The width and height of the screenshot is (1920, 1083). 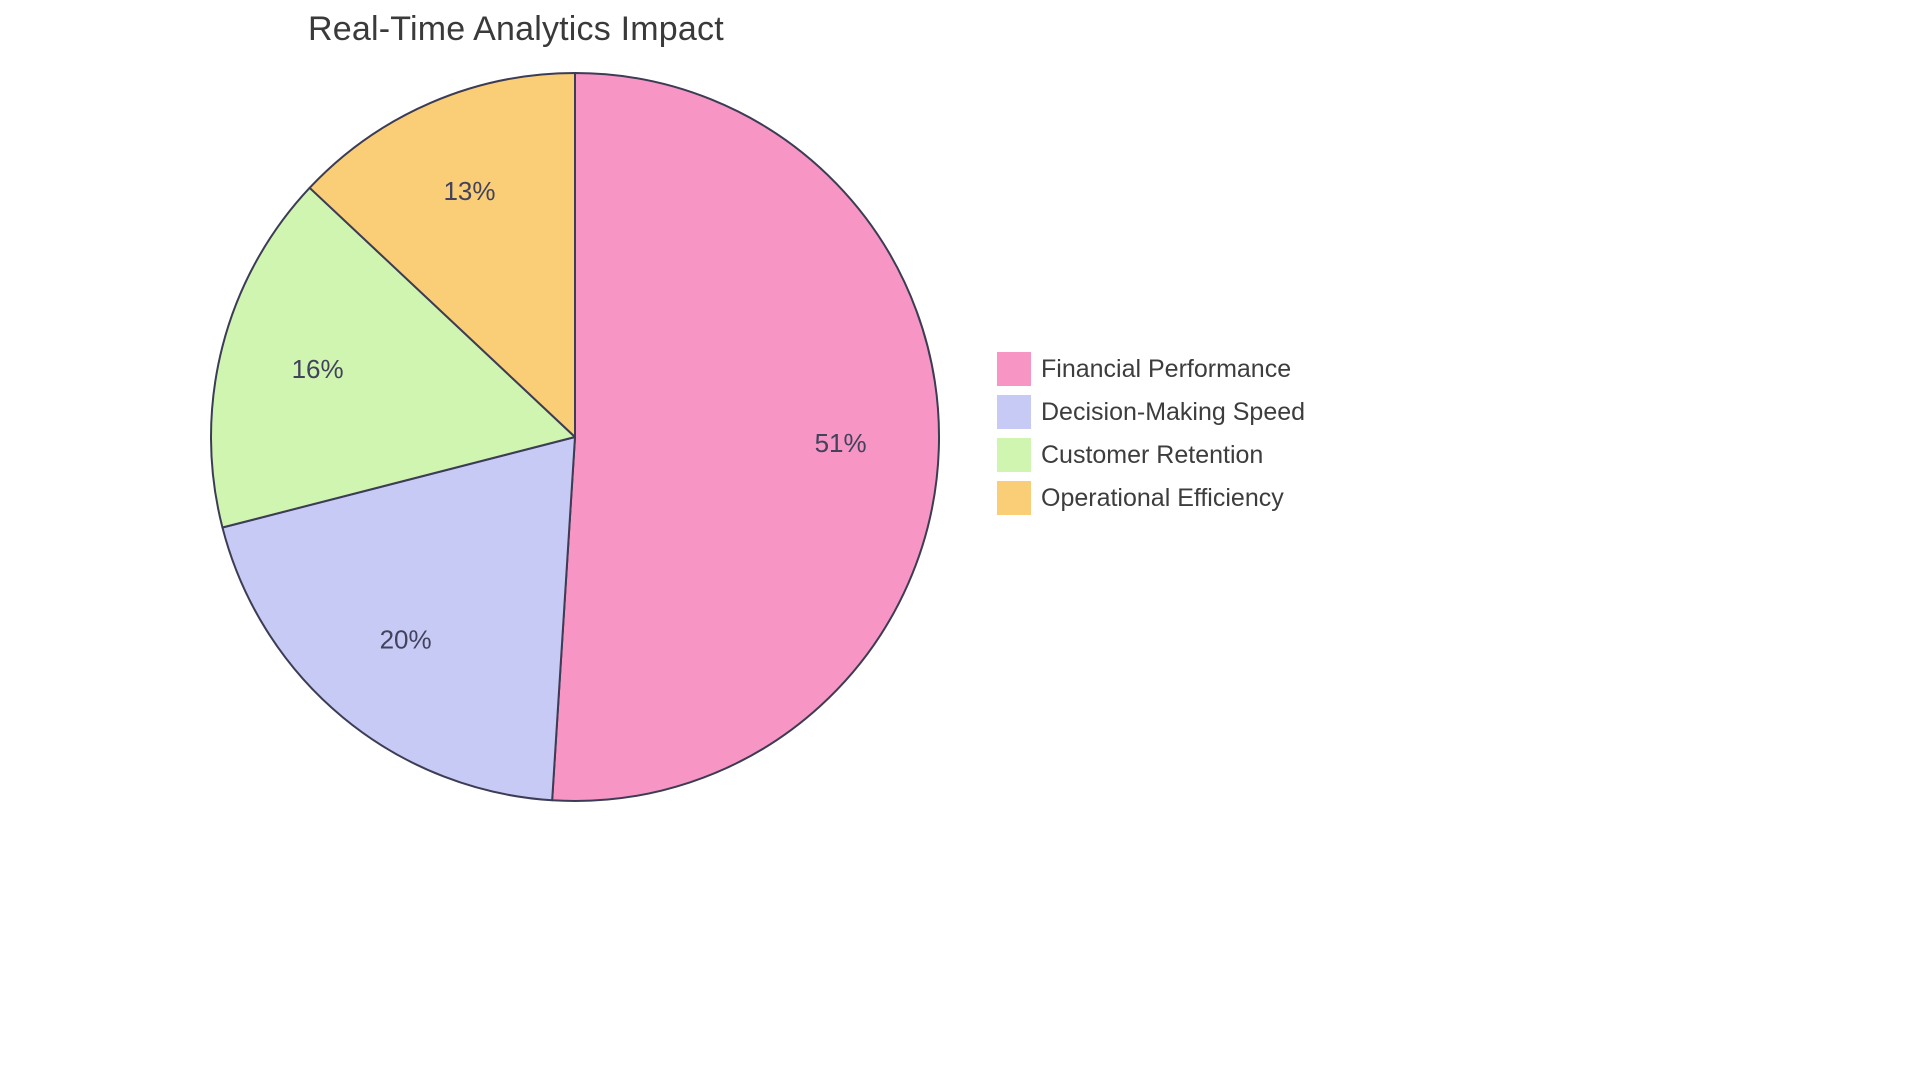 I want to click on chart-title: Real-Time Analytics Impact, so click(x=516, y=29).